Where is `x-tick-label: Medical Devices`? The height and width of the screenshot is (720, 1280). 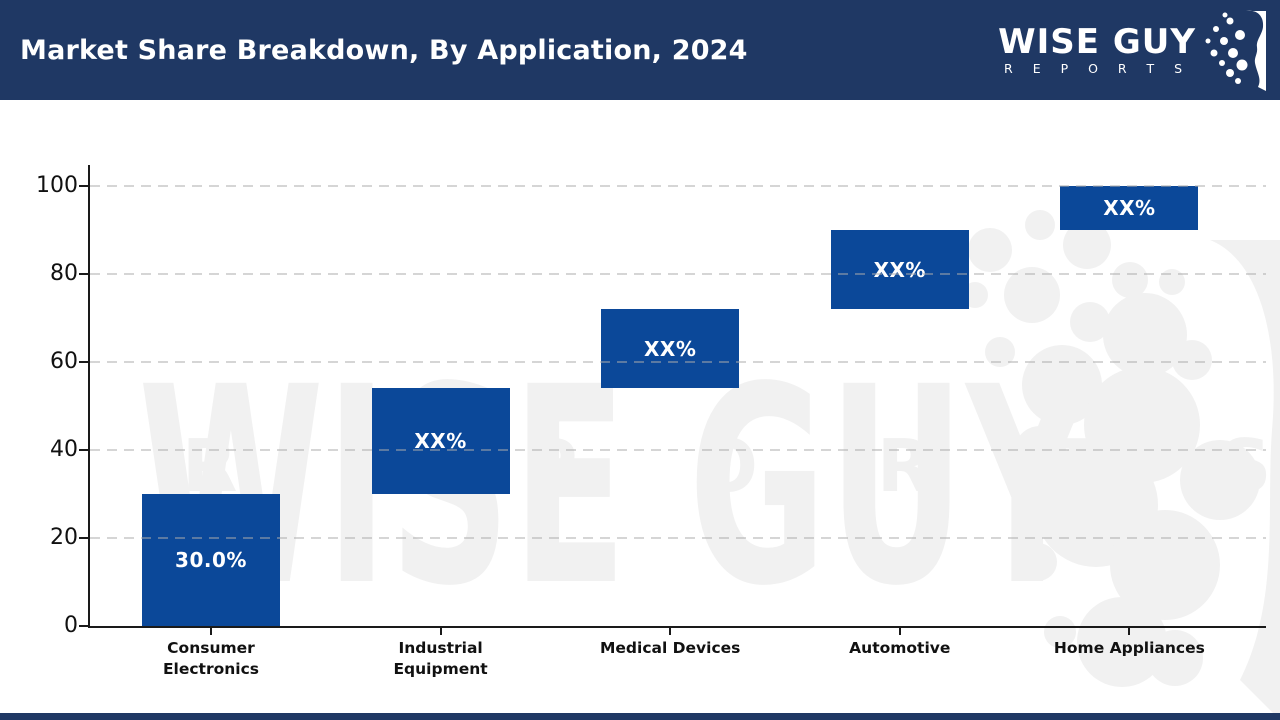 x-tick-label: Medical Devices is located at coordinates (670, 648).